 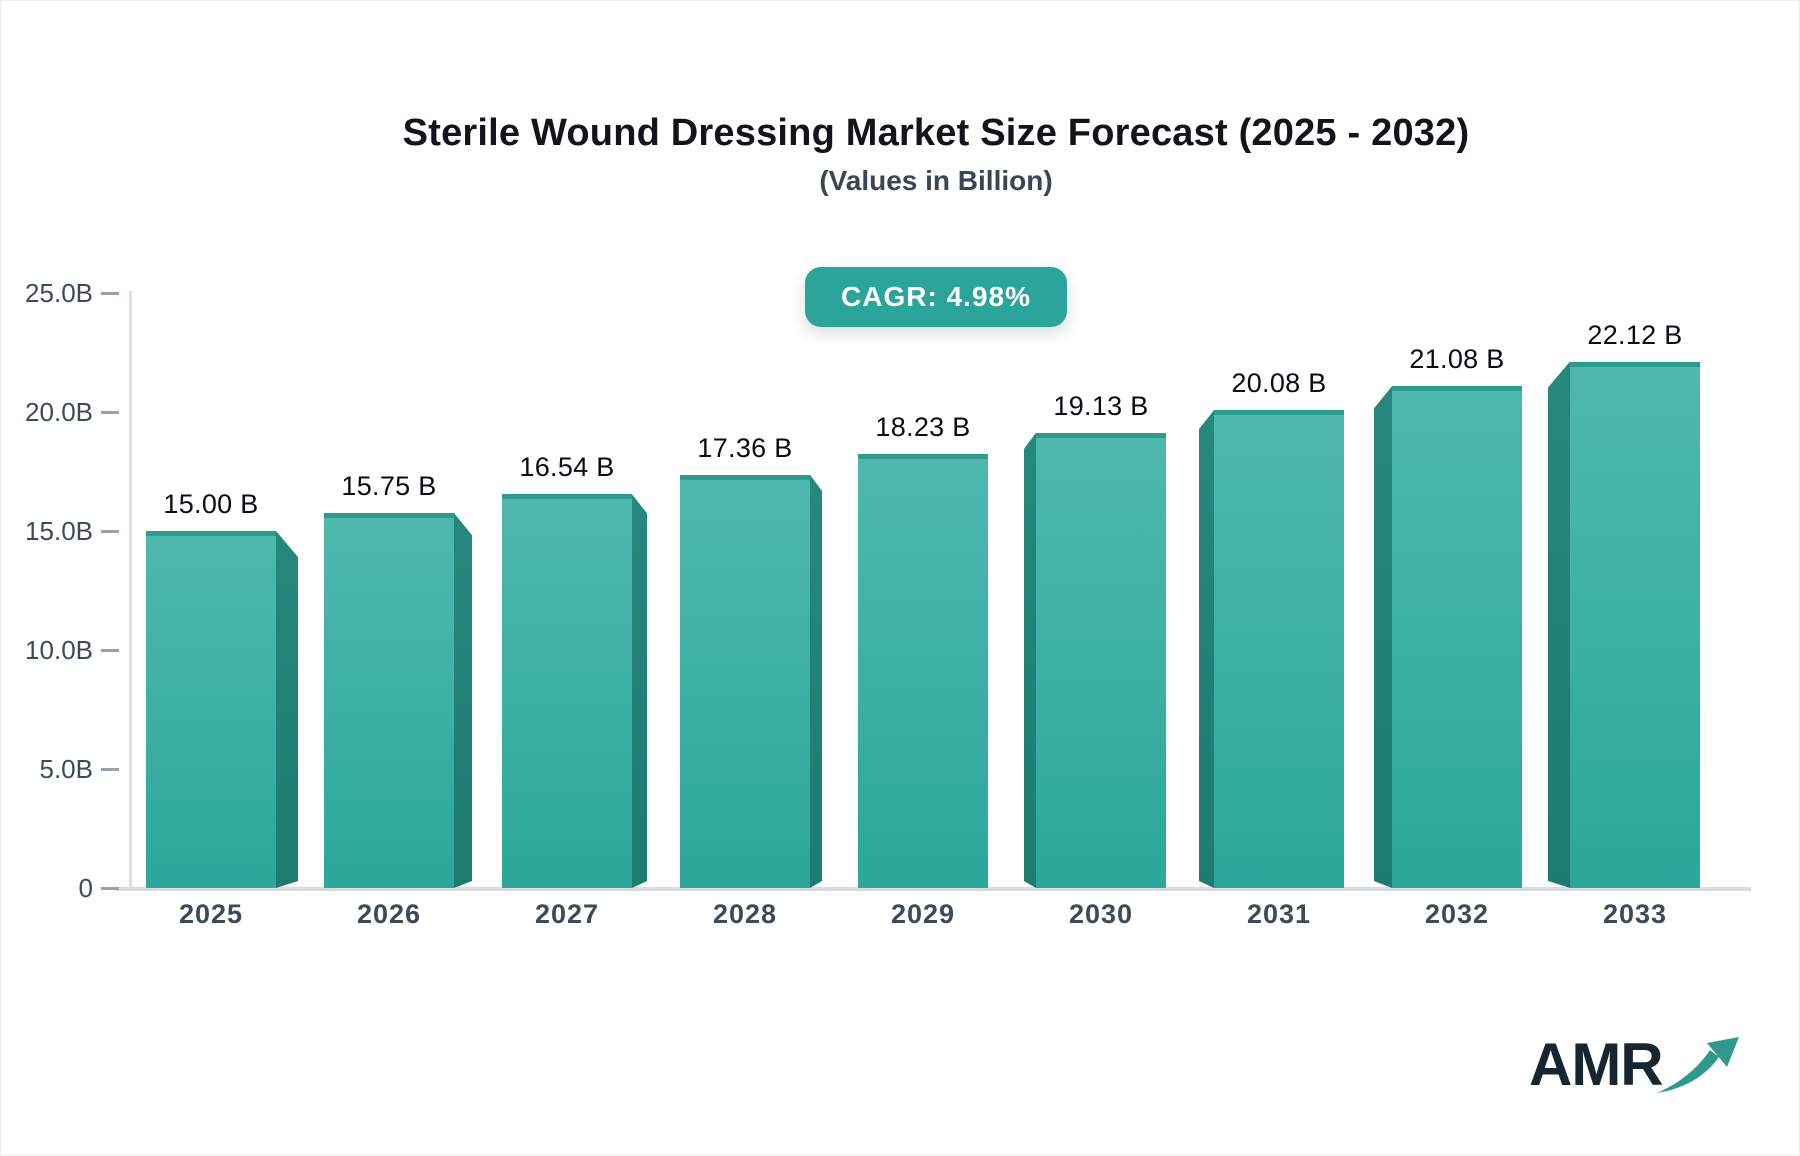 I want to click on bar-value-label: 19.13 B, so click(x=1101, y=405).